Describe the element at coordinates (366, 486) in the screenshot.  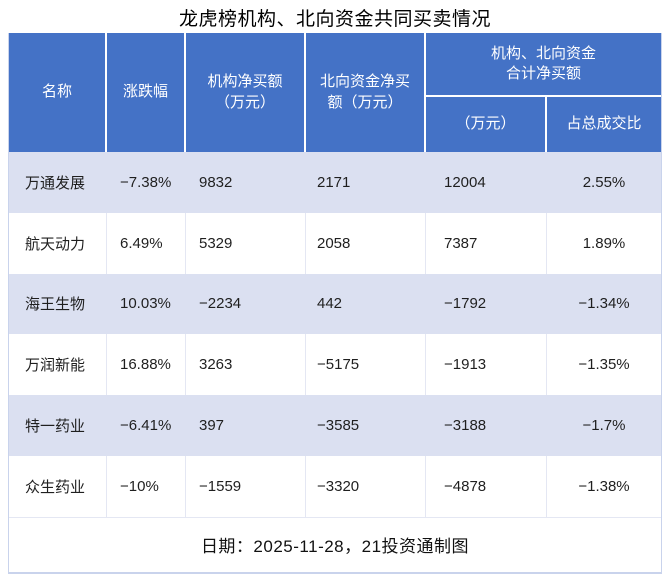
I see `cell-north: −3320` at that location.